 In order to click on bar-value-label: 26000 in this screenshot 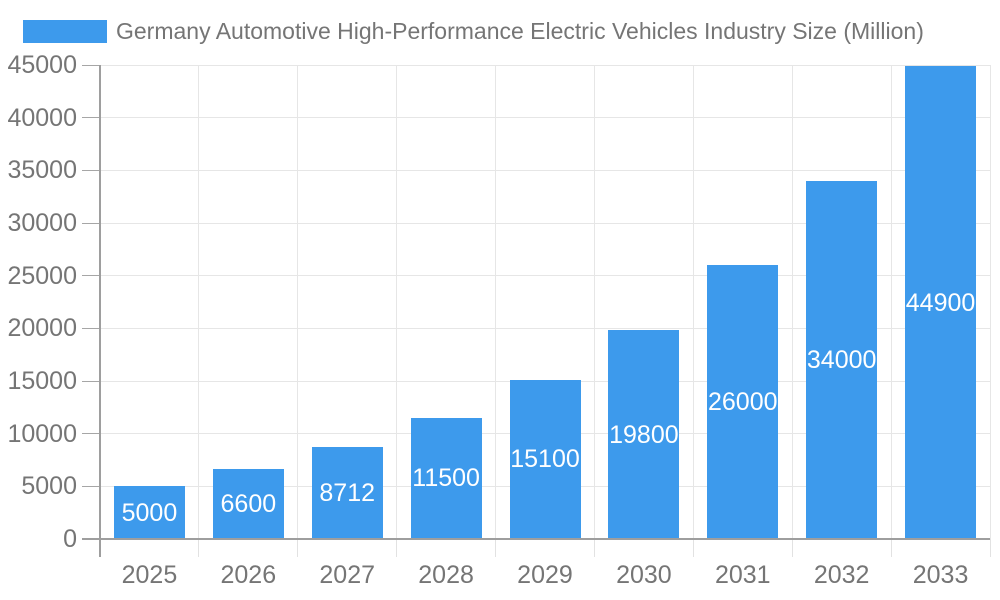, I will do `click(743, 402)`.